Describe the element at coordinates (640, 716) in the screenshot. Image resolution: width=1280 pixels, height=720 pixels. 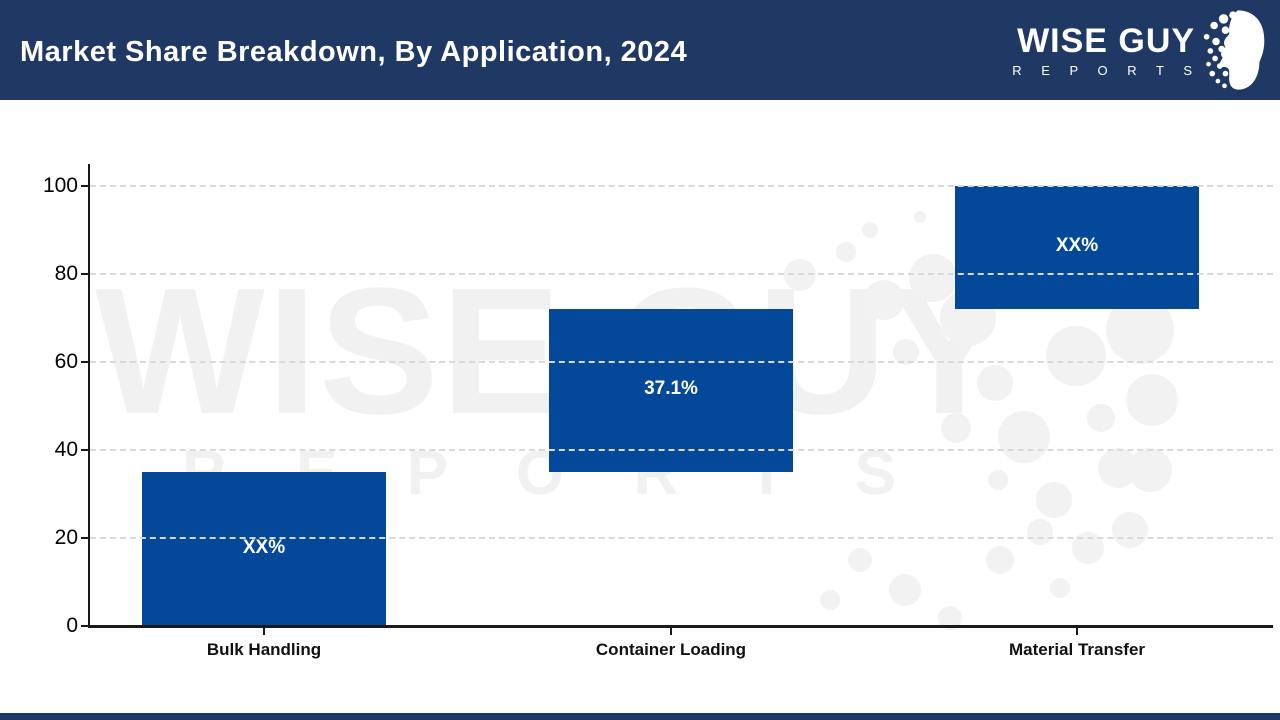
I see `footer-bar` at that location.